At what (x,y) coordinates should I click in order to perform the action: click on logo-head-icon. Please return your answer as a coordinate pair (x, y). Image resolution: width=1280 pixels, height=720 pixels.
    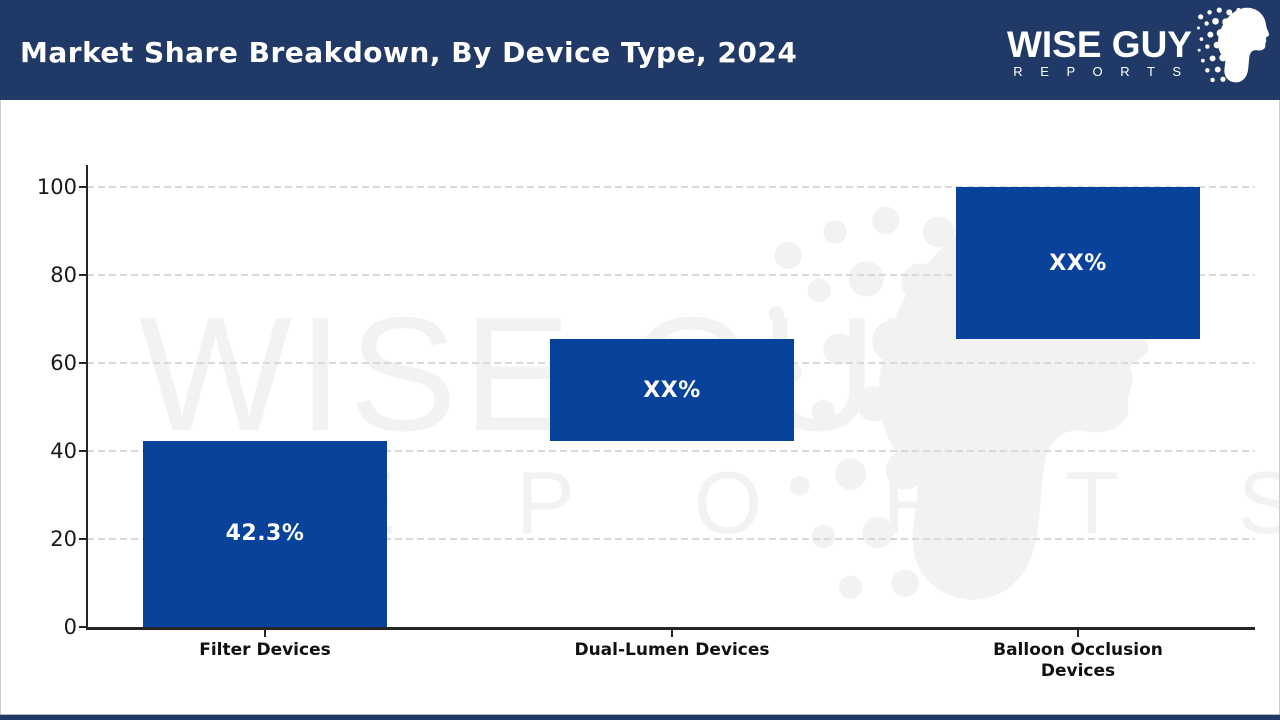
    Looking at the image, I should click on (1233, 45).